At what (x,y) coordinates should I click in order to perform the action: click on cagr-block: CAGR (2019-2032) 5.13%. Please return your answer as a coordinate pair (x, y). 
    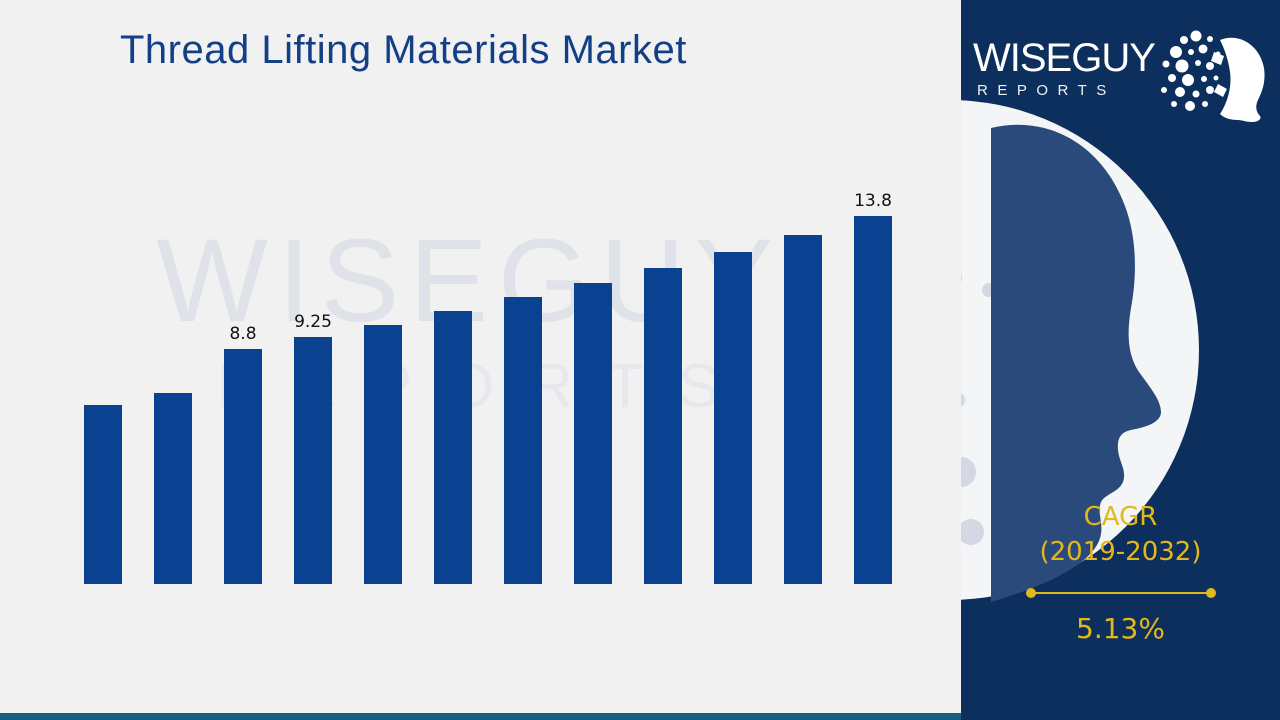
    Looking at the image, I should click on (1120, 572).